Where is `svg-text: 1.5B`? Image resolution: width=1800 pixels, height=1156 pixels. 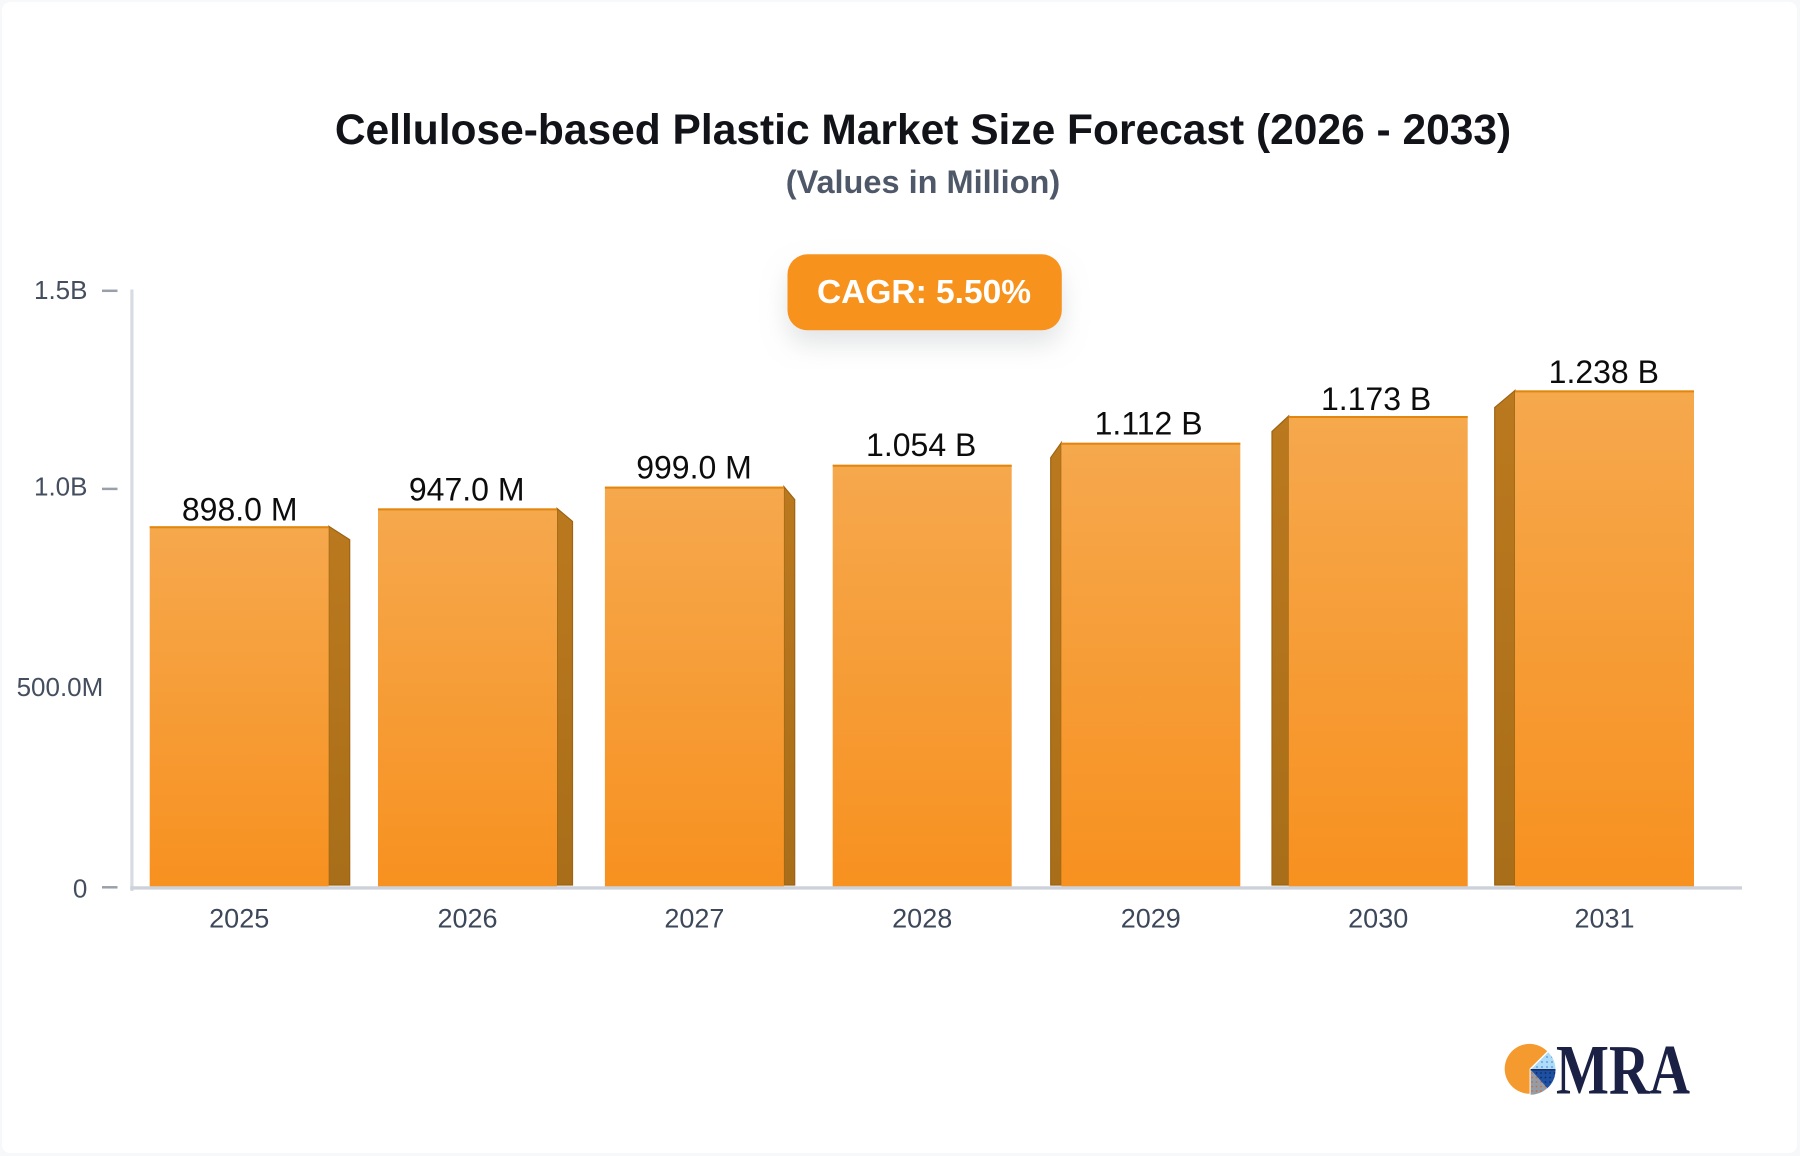
svg-text: 1.5B is located at coordinates (61, 290).